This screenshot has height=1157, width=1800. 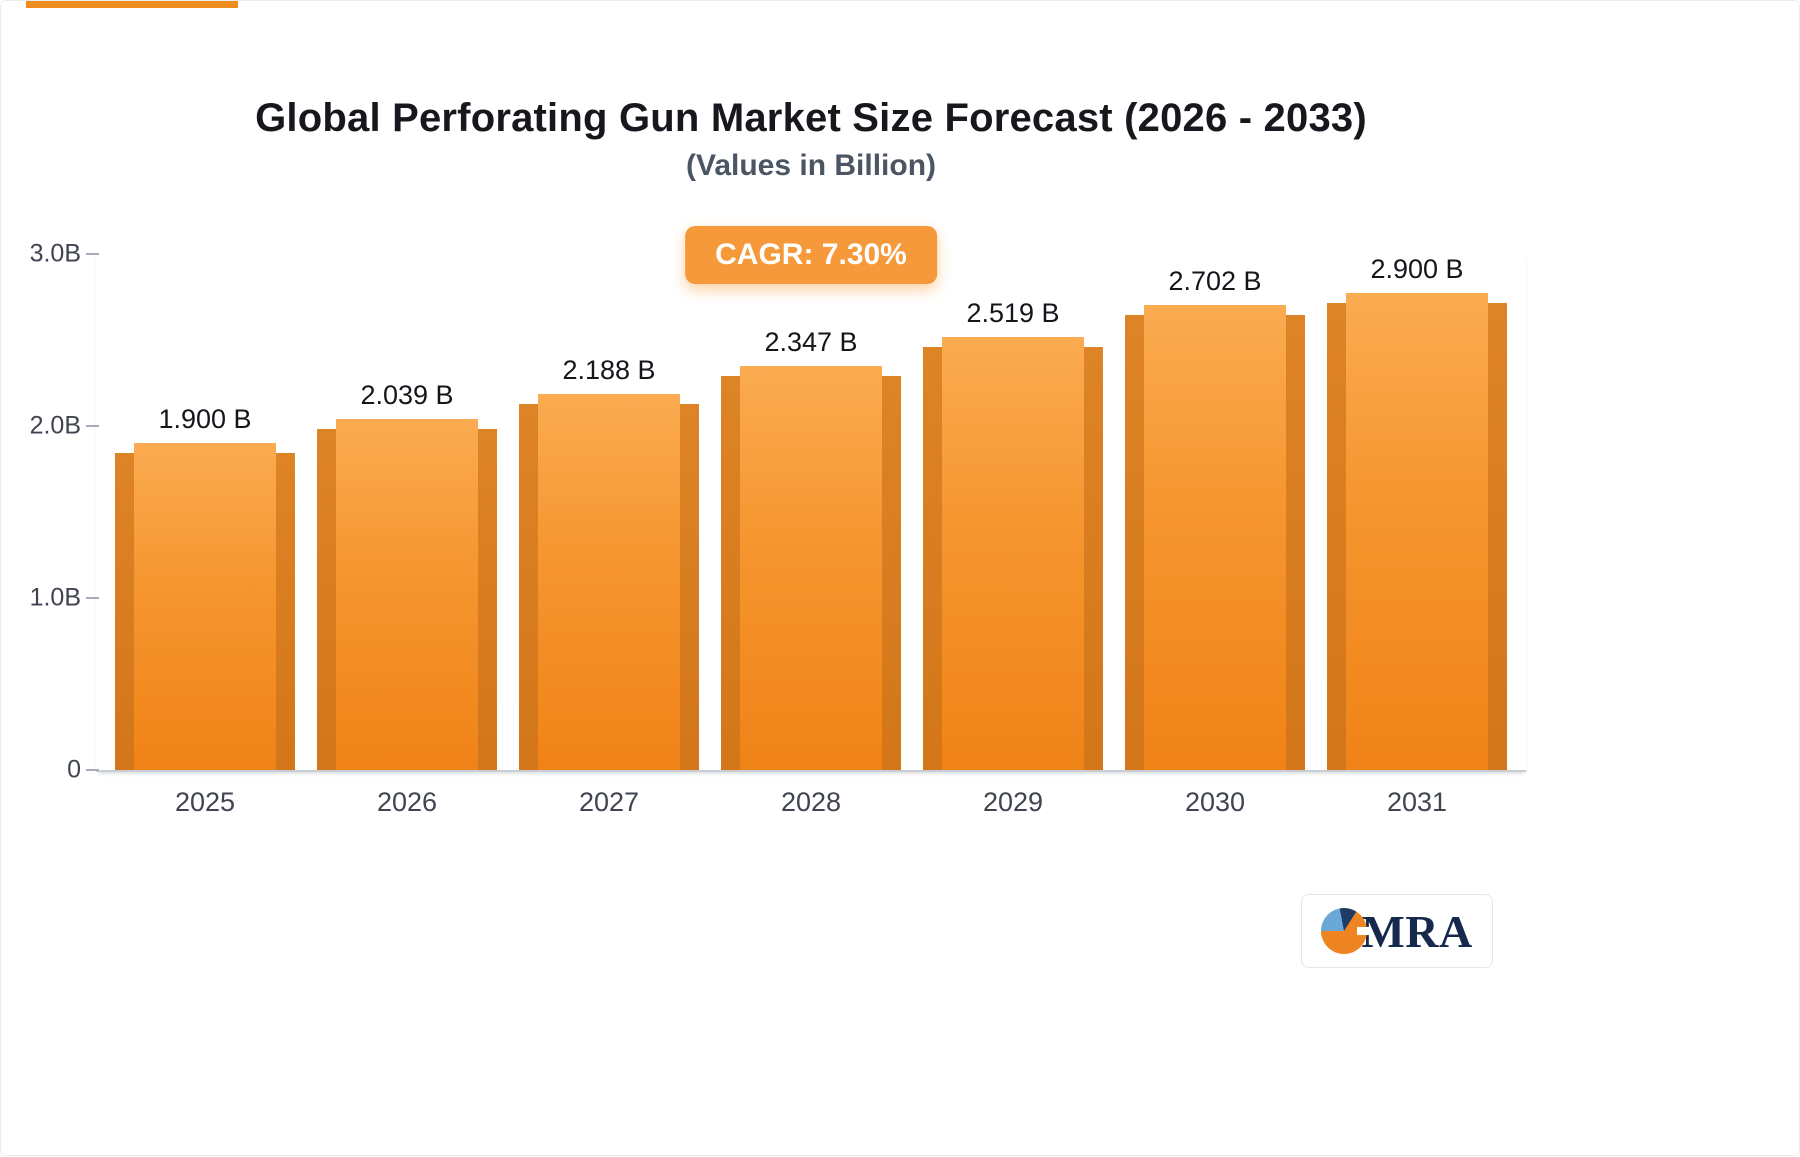 I want to click on y-tick-label: 1.0B, so click(x=55, y=597).